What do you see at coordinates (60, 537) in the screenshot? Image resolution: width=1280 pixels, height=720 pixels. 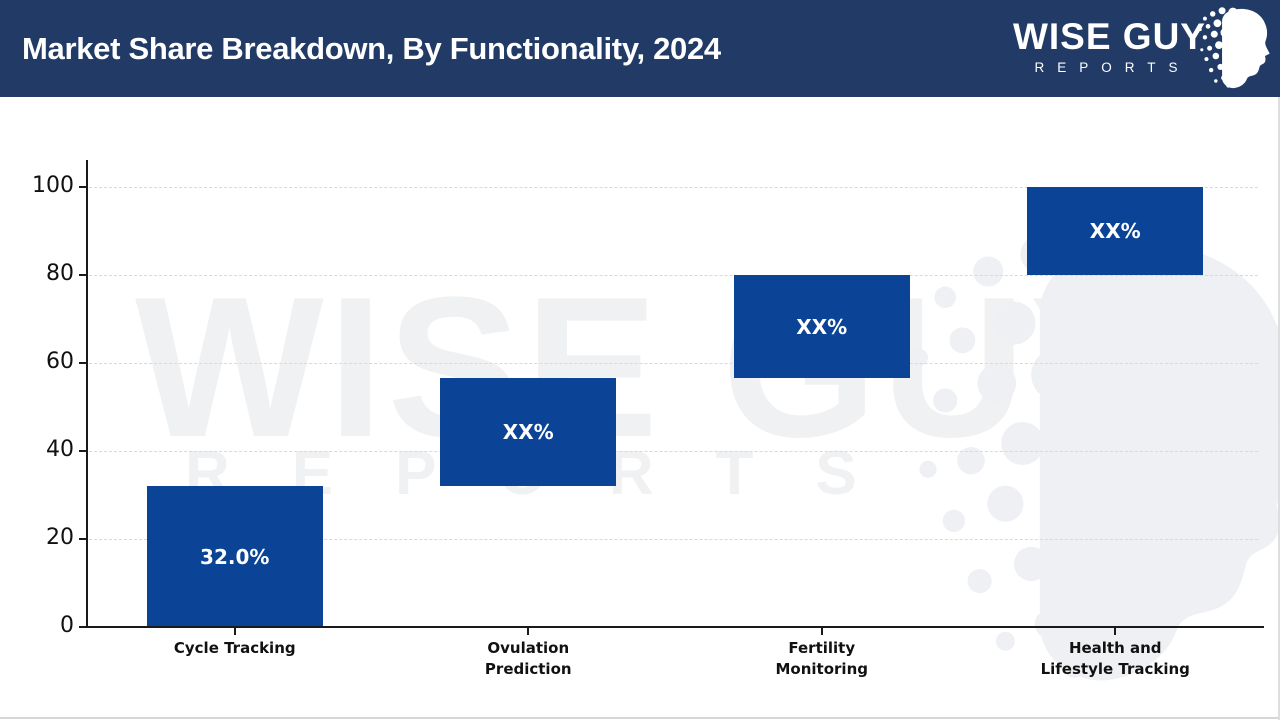 I see `y-tick-label: 20` at bounding box center [60, 537].